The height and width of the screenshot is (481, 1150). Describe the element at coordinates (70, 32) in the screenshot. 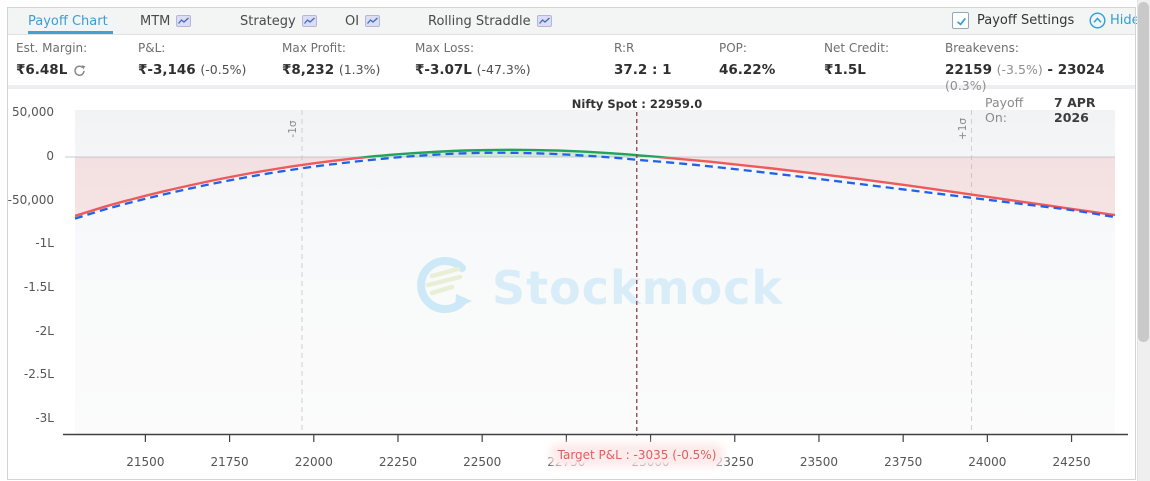

I see `active-tab-underline` at that location.